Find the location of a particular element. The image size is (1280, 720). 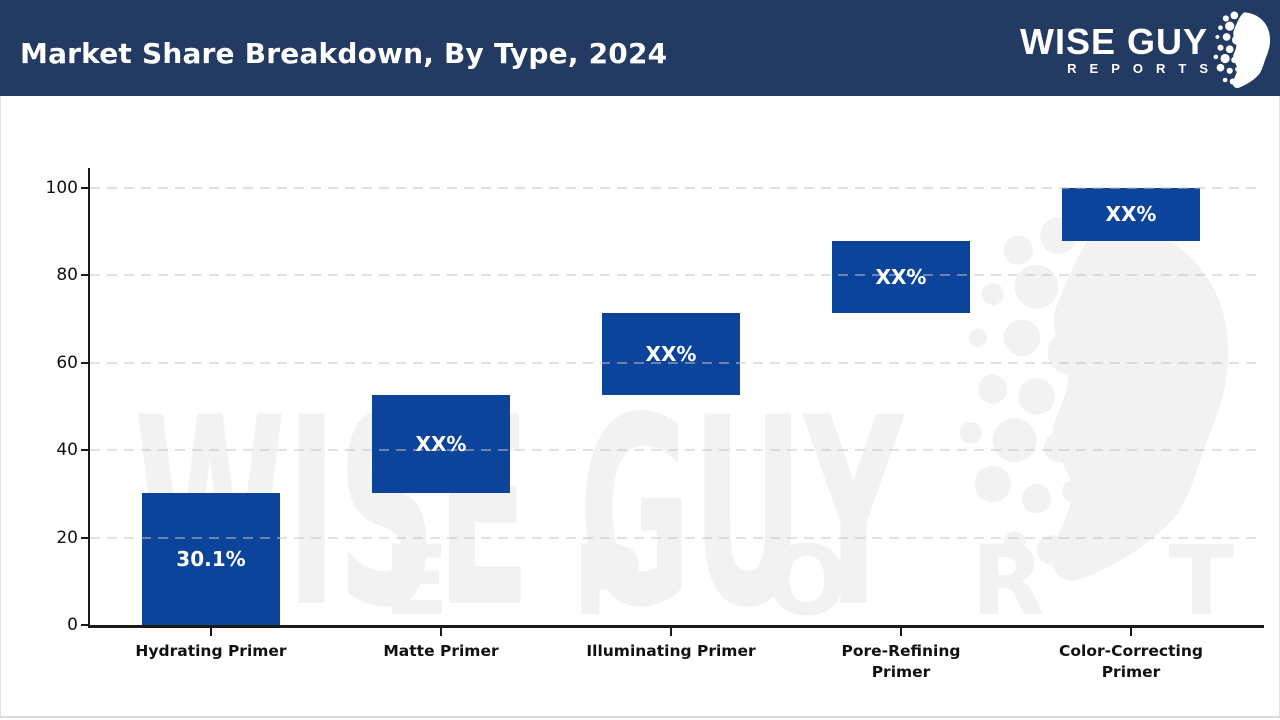

watermark-face-icon is located at coordinates (1094, 399).